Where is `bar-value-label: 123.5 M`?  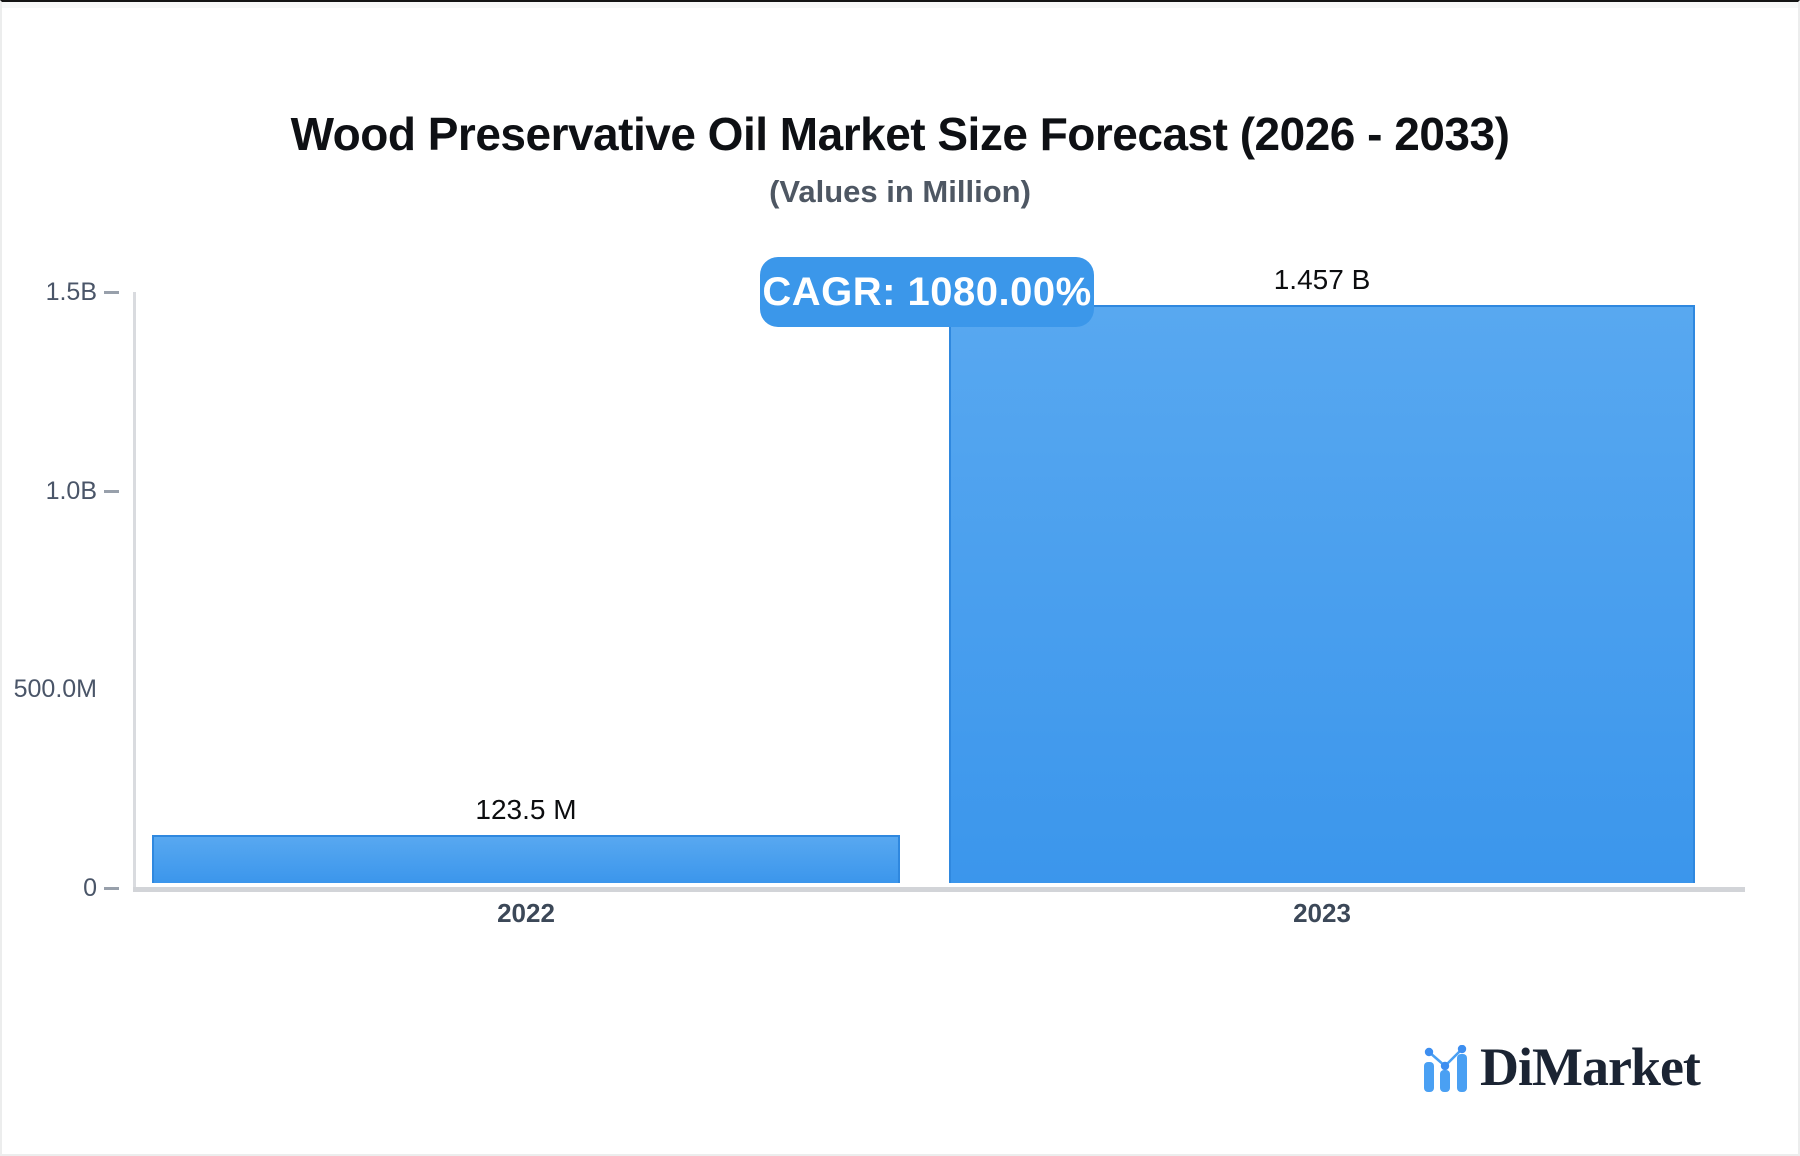 bar-value-label: 123.5 M is located at coordinates (526, 809).